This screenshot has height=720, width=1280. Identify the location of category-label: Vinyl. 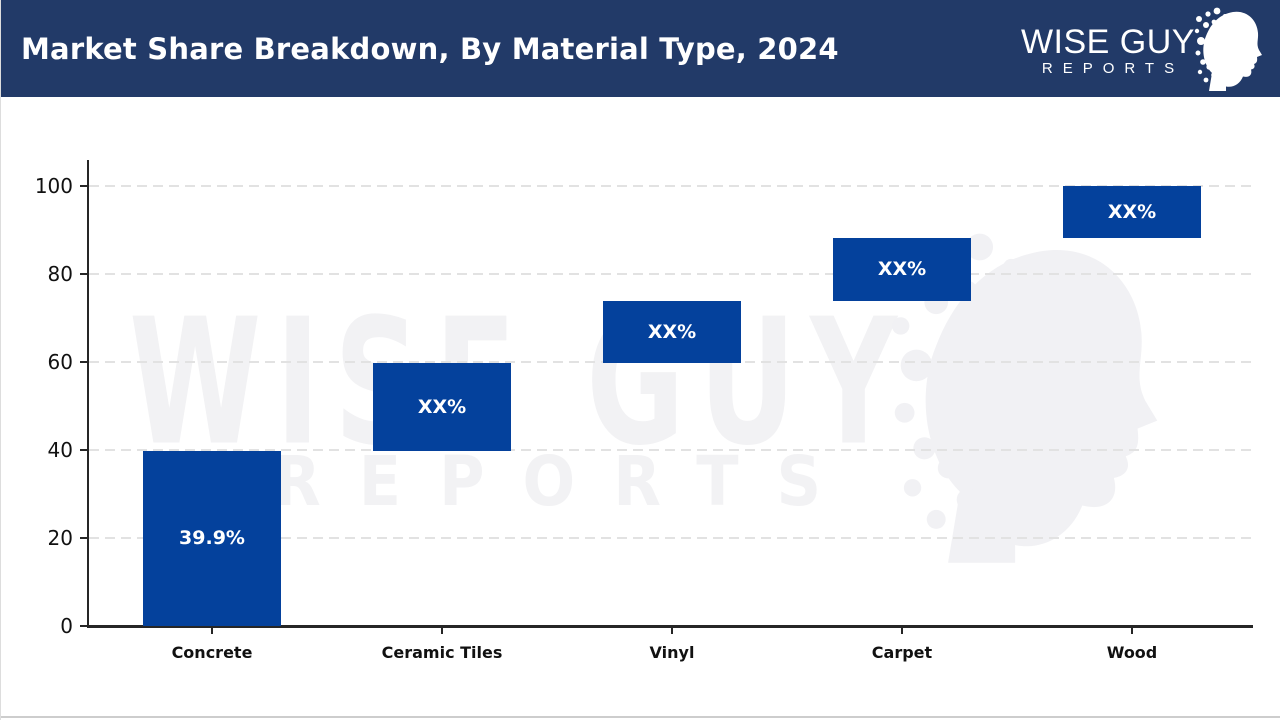
(672, 652).